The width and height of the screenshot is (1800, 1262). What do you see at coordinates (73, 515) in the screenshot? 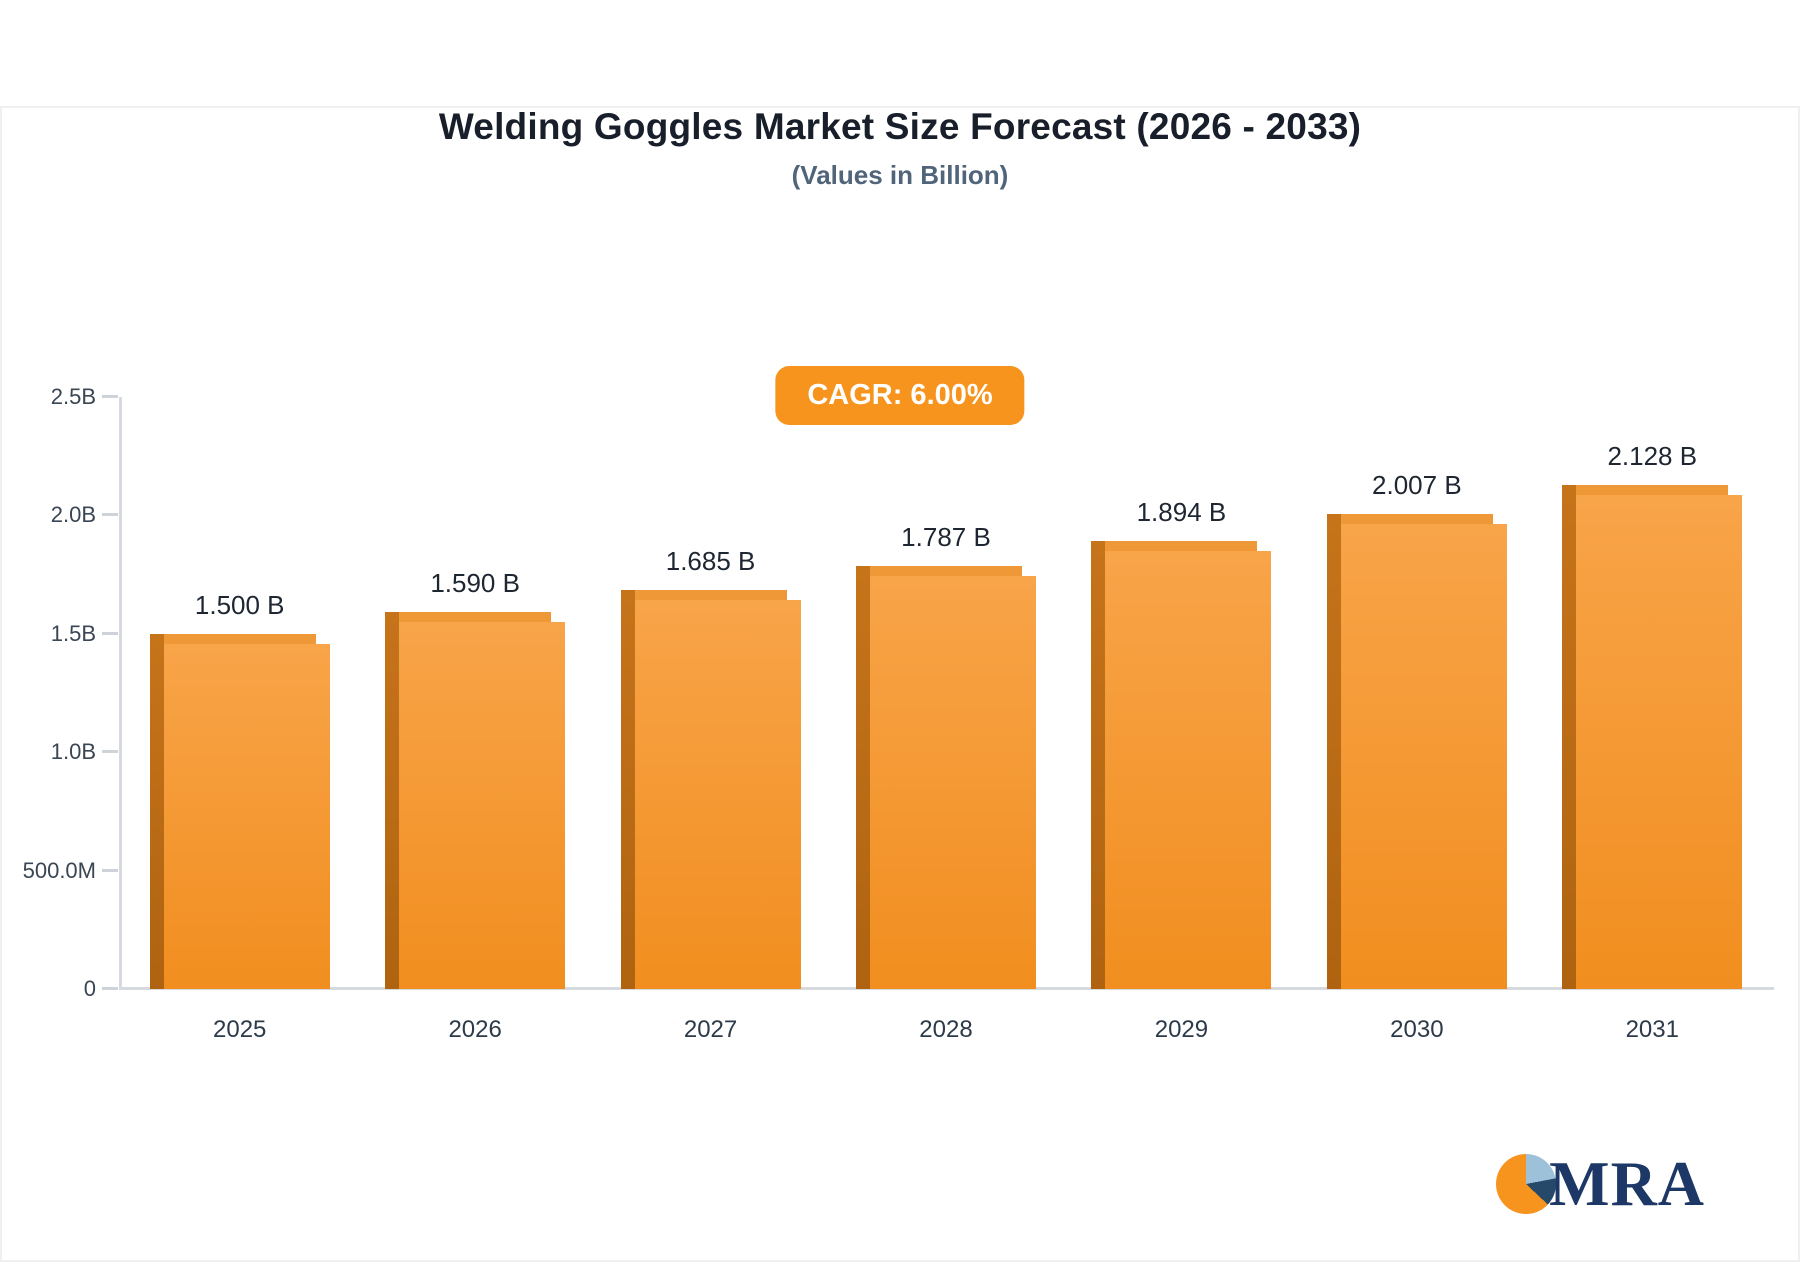
I see `y-tick-label: 2.0B` at bounding box center [73, 515].